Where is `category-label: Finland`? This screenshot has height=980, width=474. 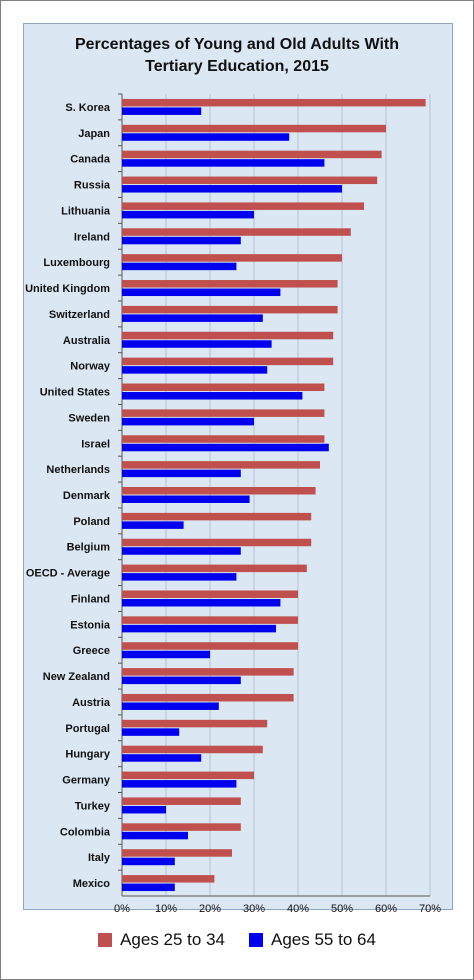 category-label: Finland is located at coordinates (90, 599).